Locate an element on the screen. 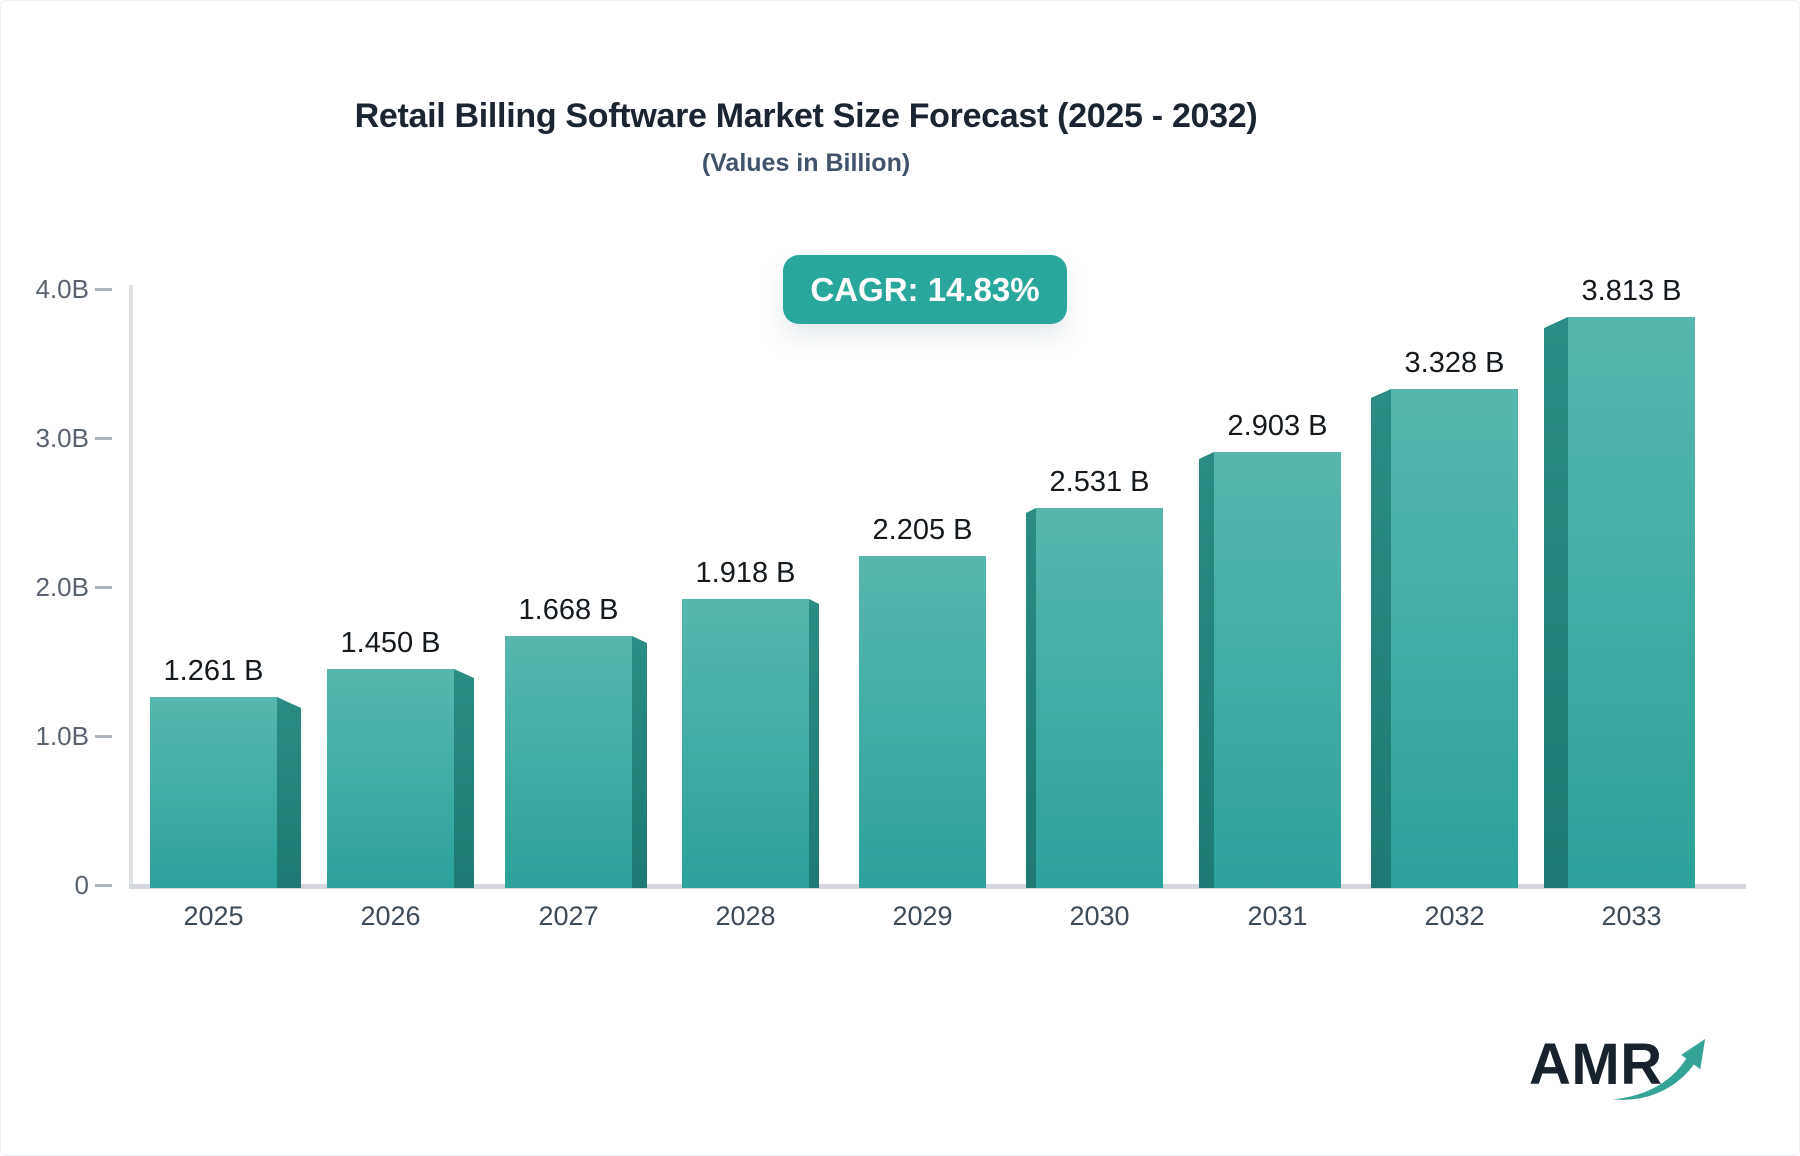  bar-2025 is located at coordinates (213, 792).